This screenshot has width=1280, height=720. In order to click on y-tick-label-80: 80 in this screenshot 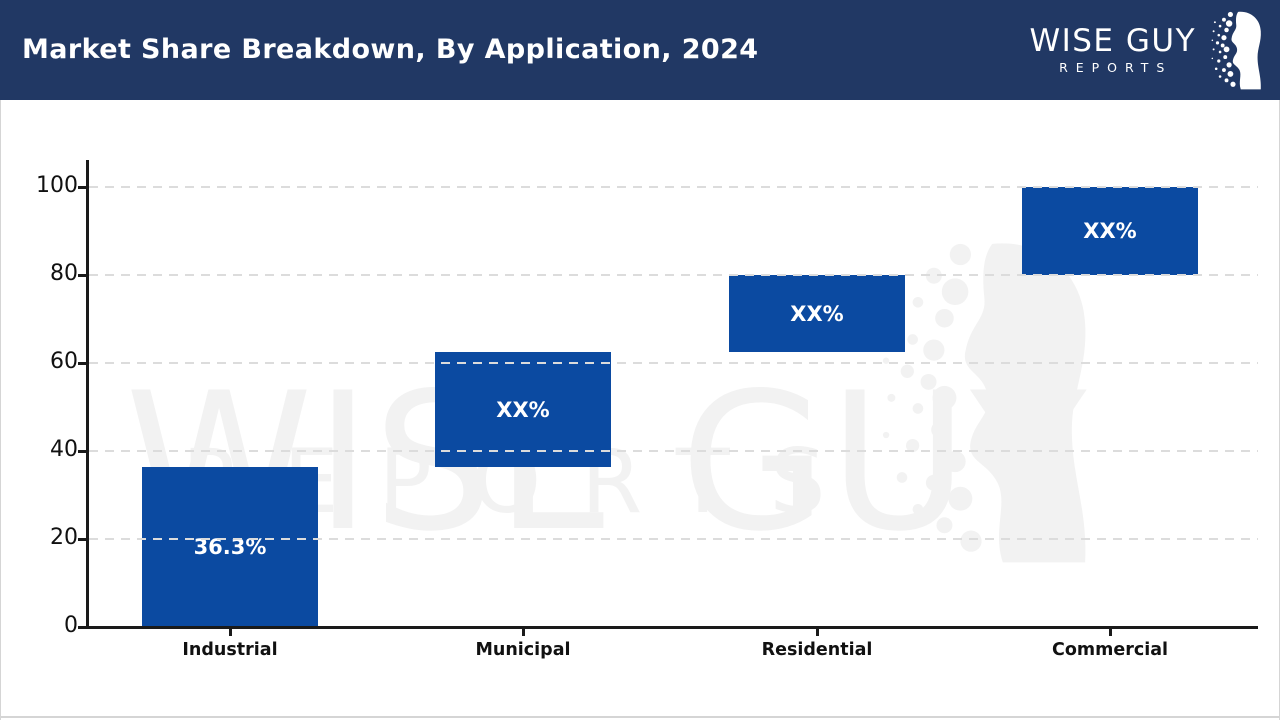, I will do `click(64, 273)`.